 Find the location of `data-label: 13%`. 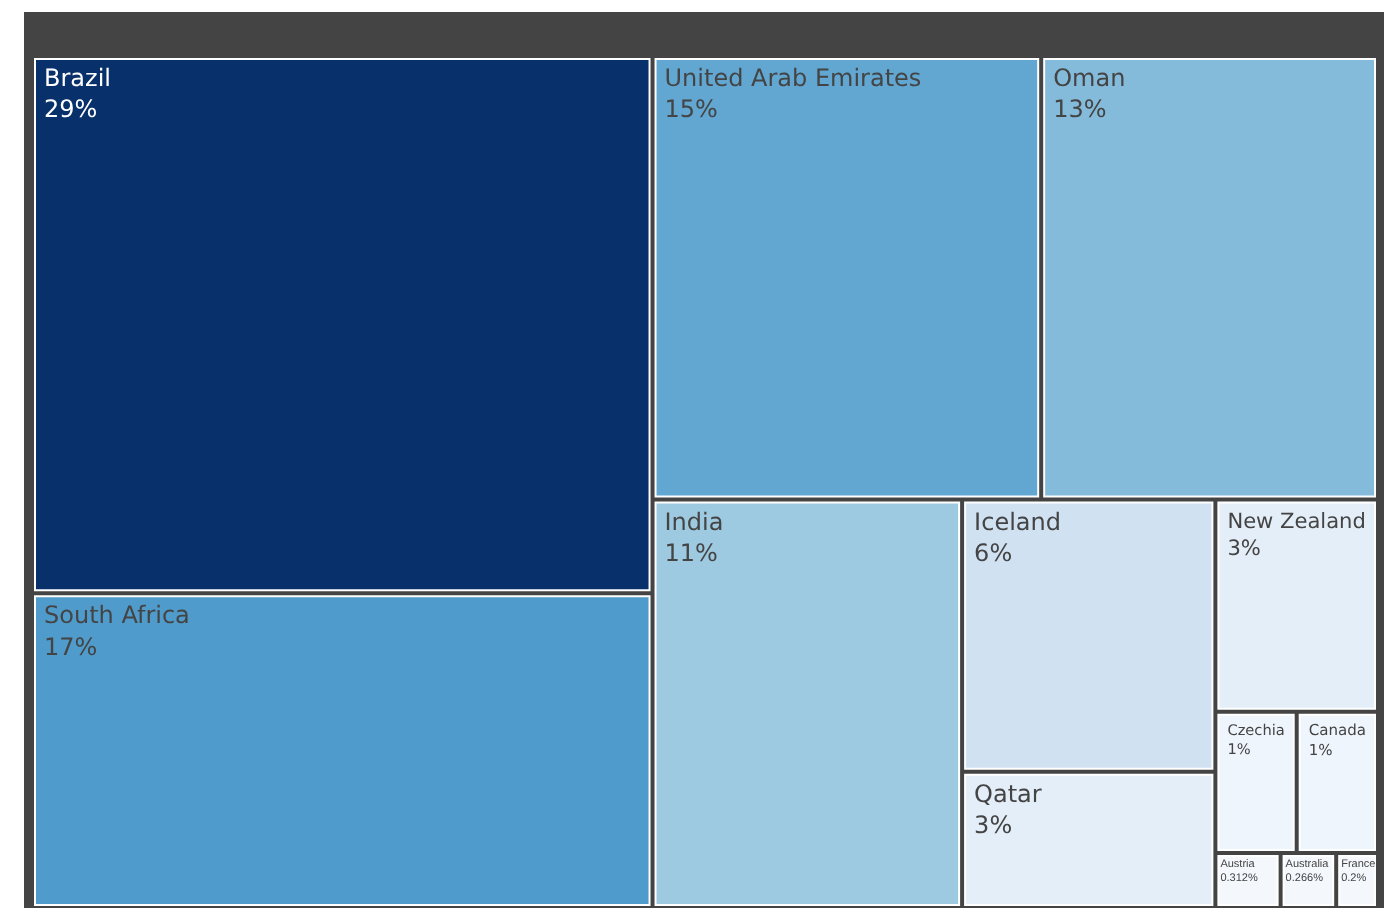

data-label: 13% is located at coordinates (1080, 109).